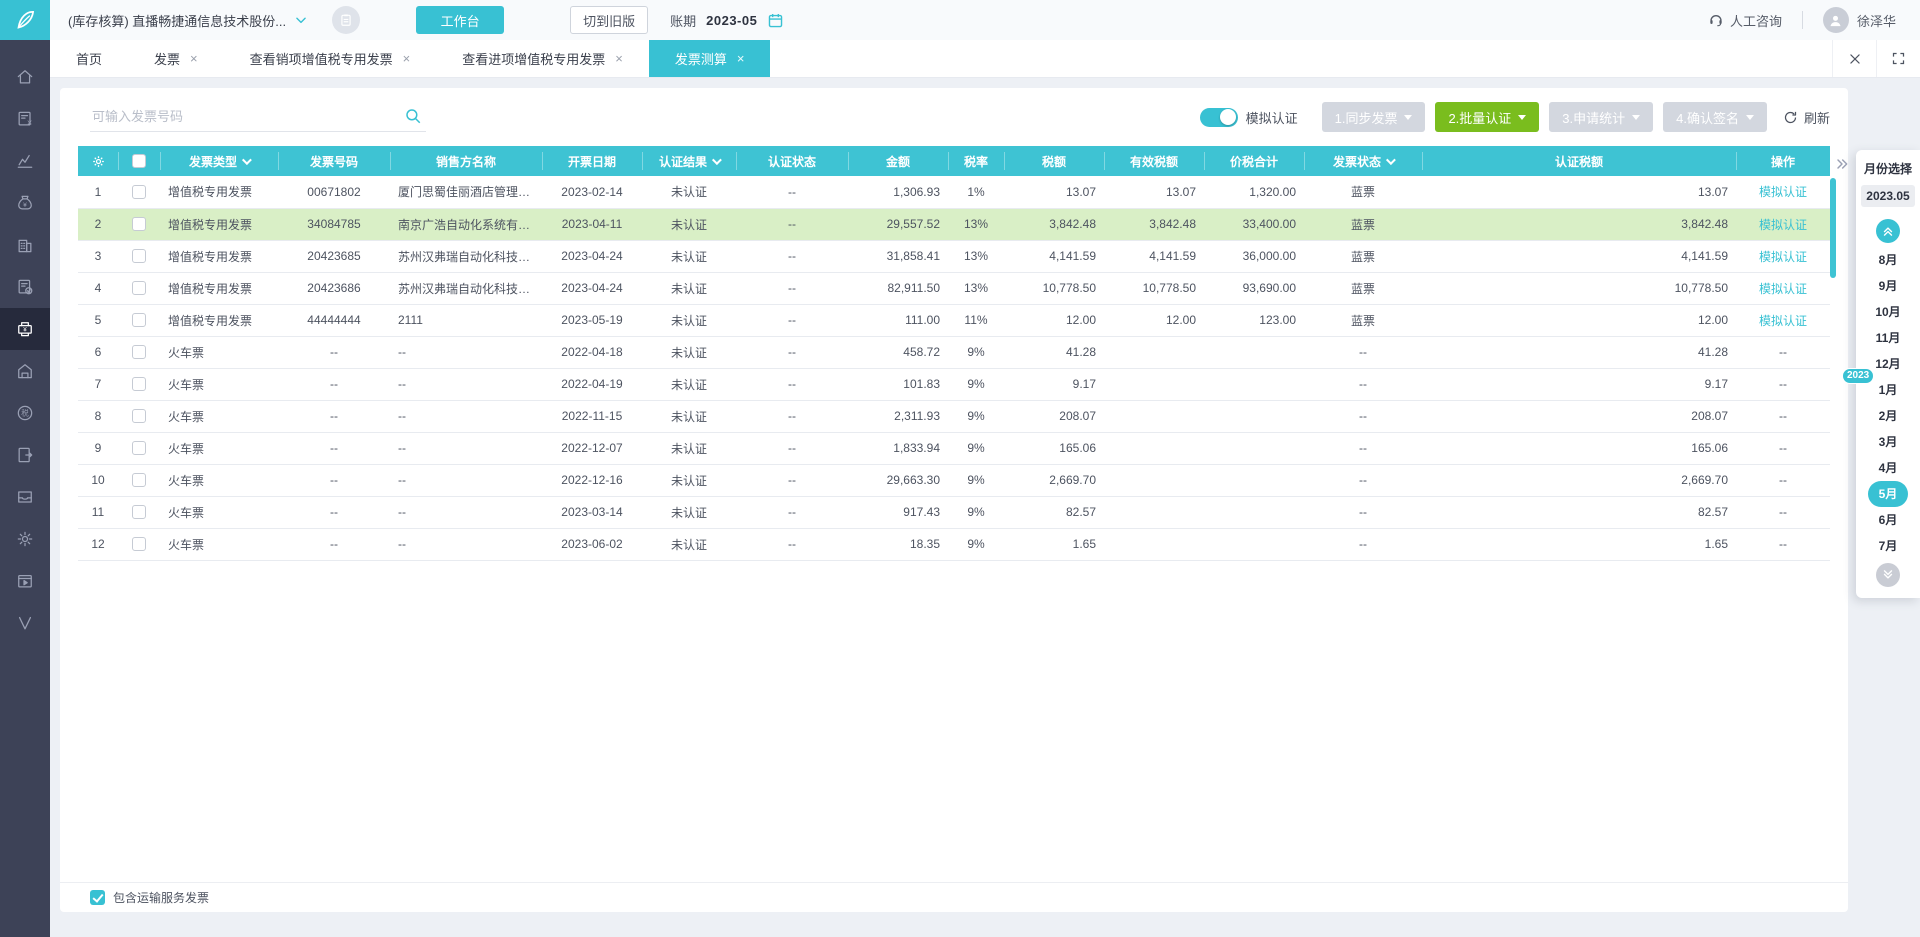 The height and width of the screenshot is (937, 1920). Describe the element at coordinates (25, 287) in the screenshot. I see `sidebar-item-report-check` at that location.